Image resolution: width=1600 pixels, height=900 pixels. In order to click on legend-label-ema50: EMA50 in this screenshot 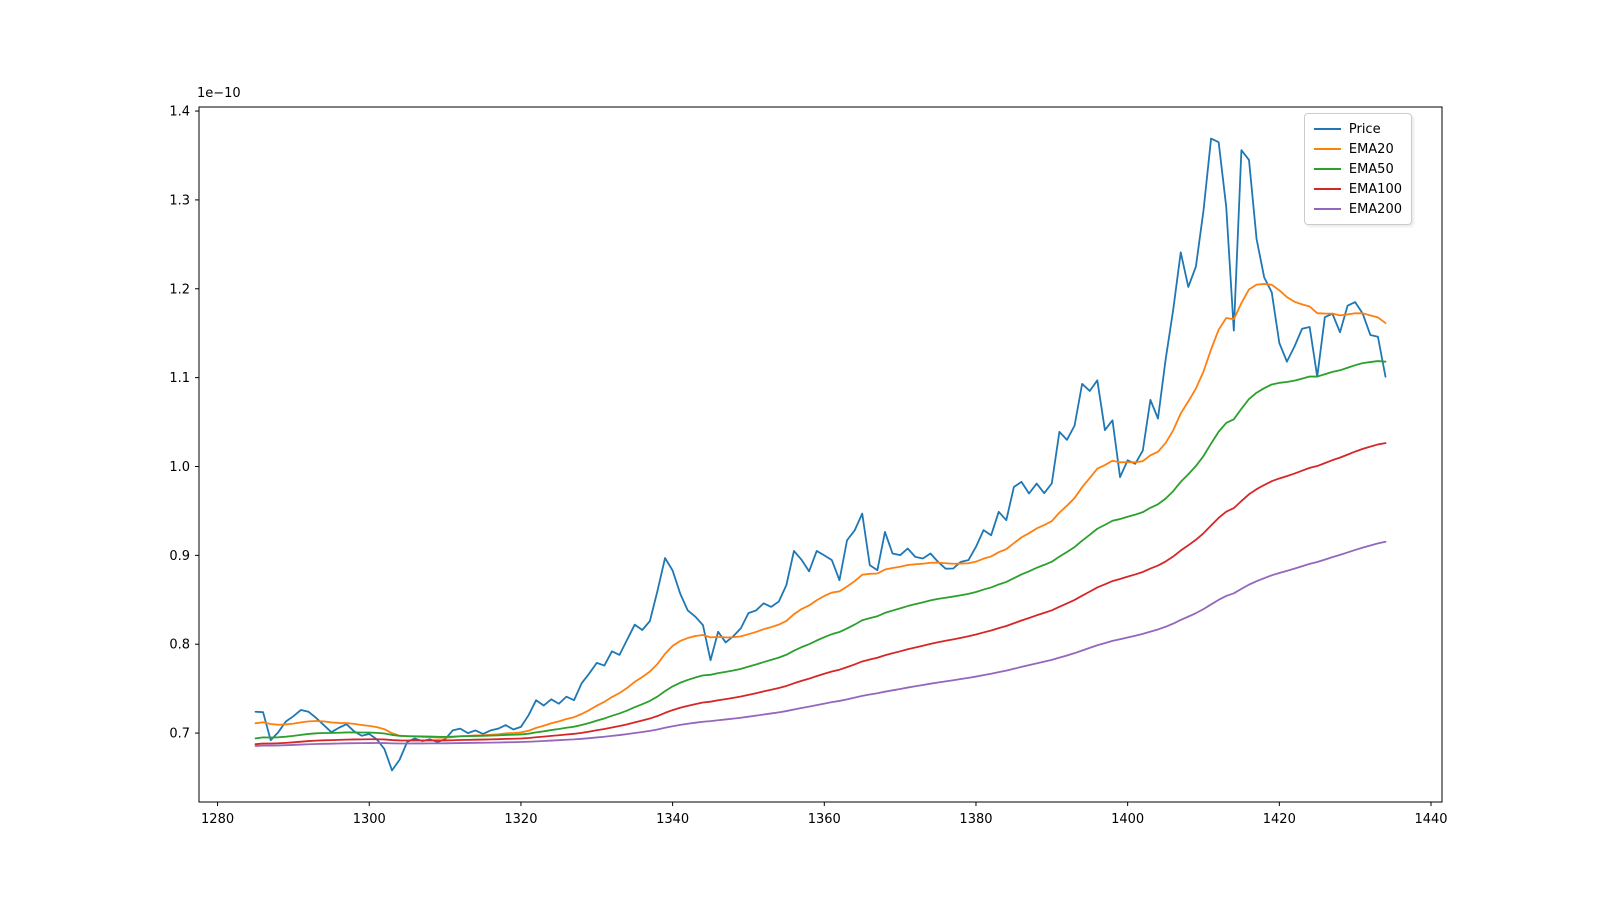, I will do `click(1371, 169)`.